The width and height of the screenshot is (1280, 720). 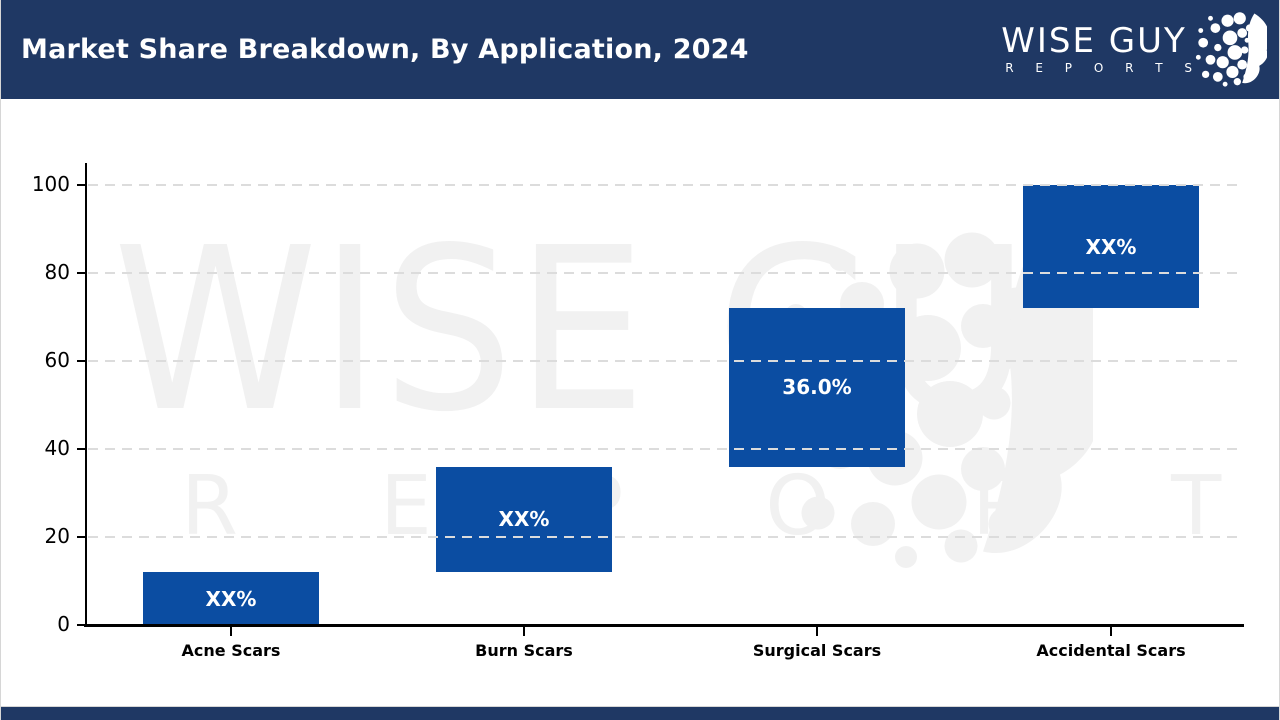 I want to click on x-category-label-burn-scars: Burn Scars, so click(x=524, y=650).